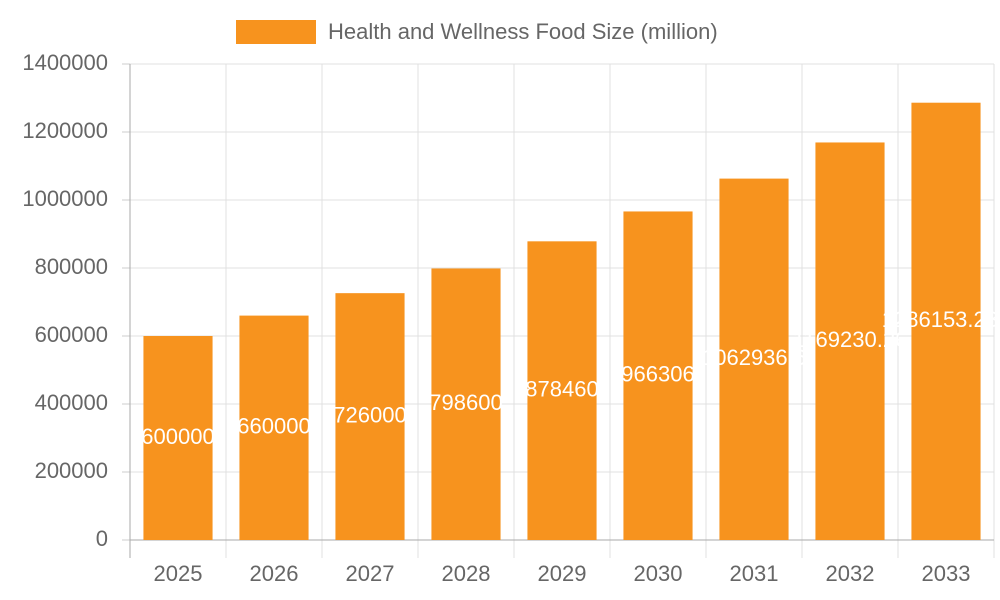 This screenshot has width=1000, height=600. Describe the element at coordinates (276, 32) in the screenshot. I see `legend-swatch` at that location.